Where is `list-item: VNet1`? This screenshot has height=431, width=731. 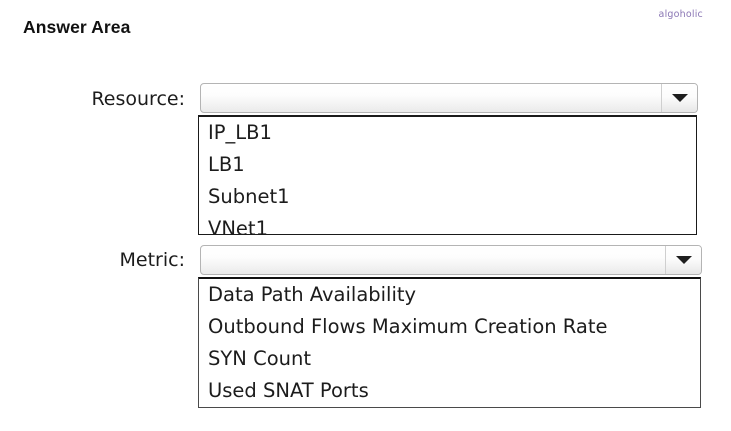 list-item: VNet1 is located at coordinates (238, 226).